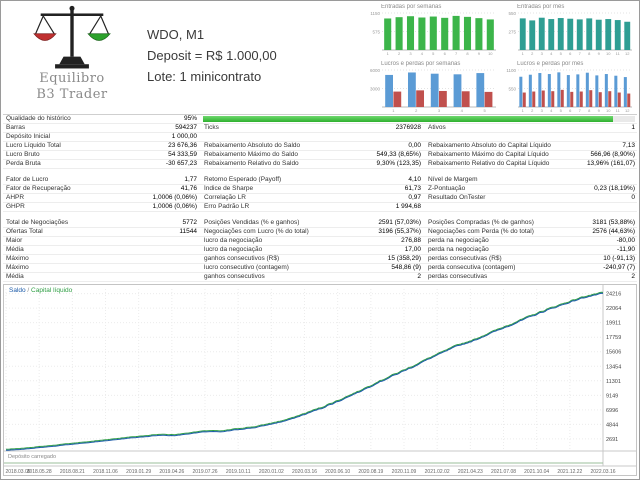 The width and height of the screenshot is (640, 480). I want to click on logo-text: Equilibro B3 Trader, so click(72, 86).